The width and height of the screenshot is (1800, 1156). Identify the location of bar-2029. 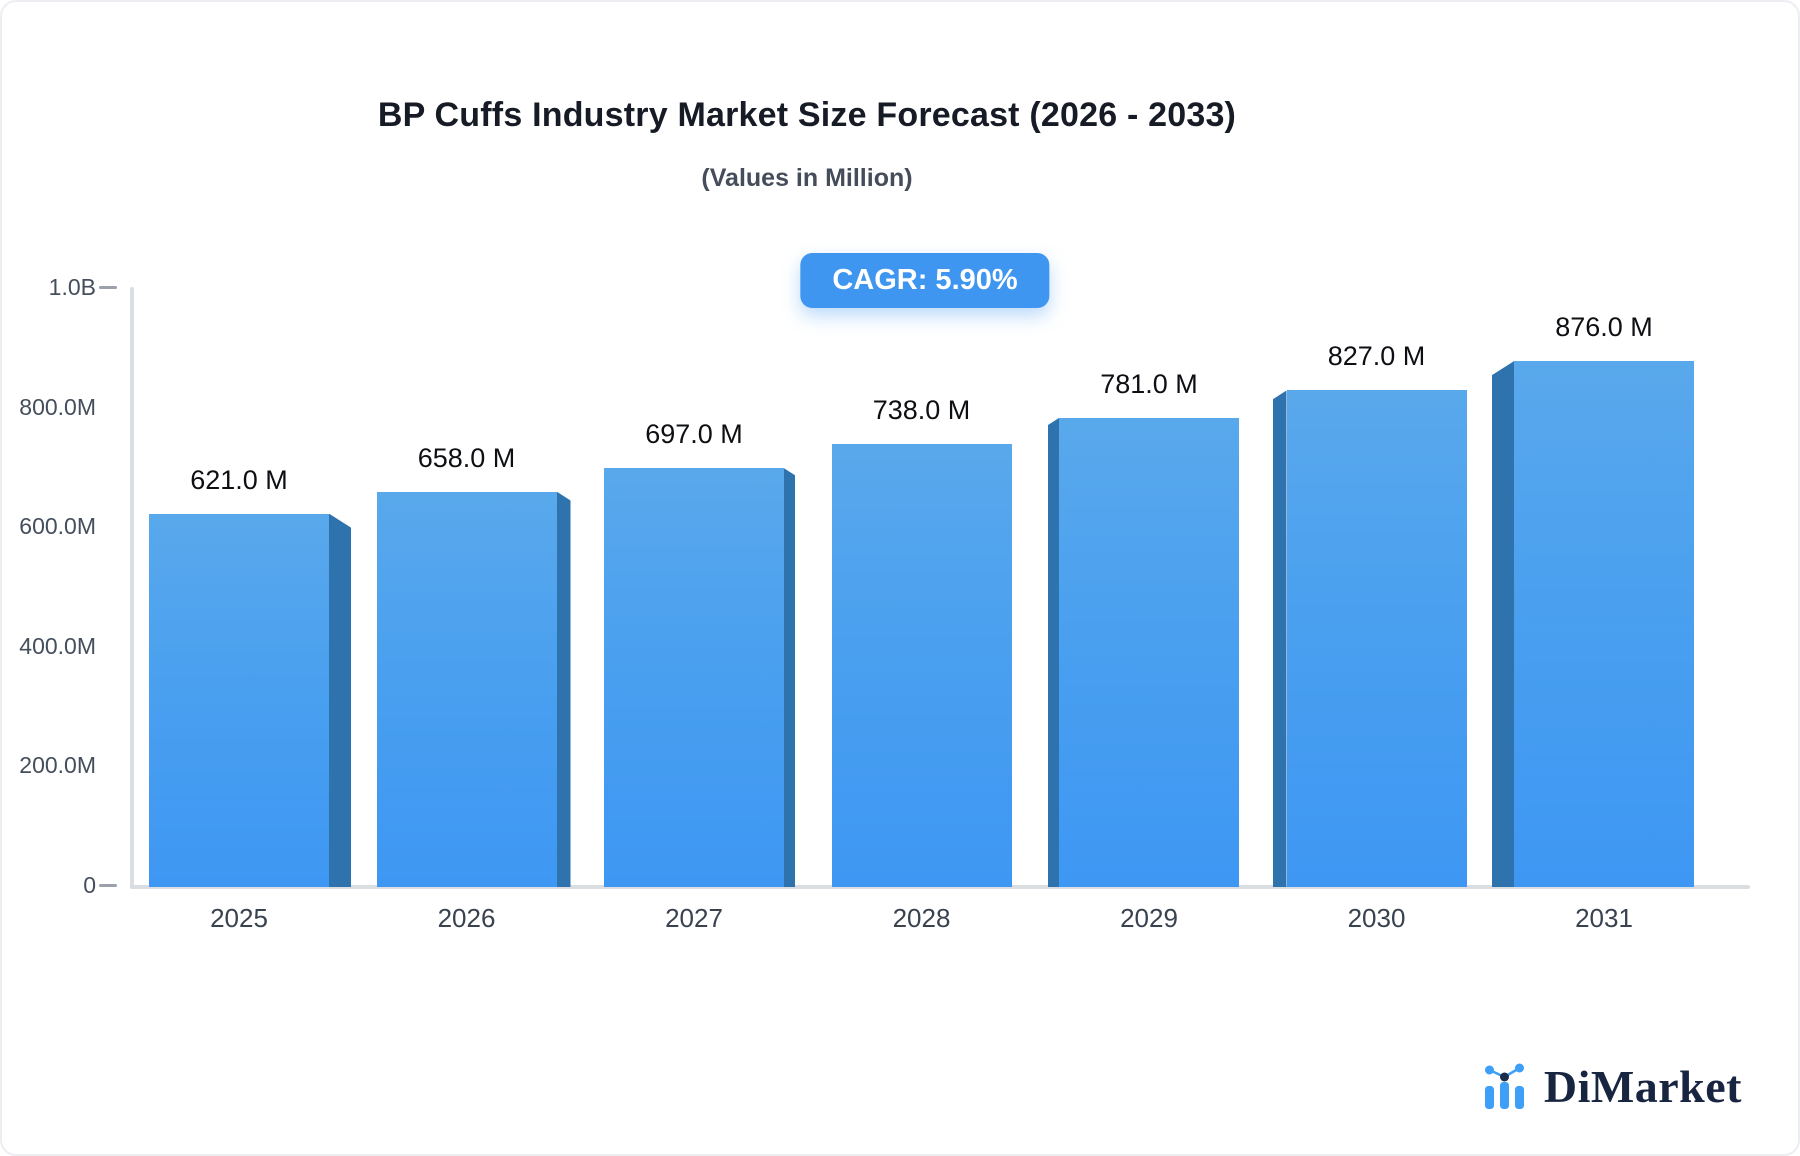
(1143, 652).